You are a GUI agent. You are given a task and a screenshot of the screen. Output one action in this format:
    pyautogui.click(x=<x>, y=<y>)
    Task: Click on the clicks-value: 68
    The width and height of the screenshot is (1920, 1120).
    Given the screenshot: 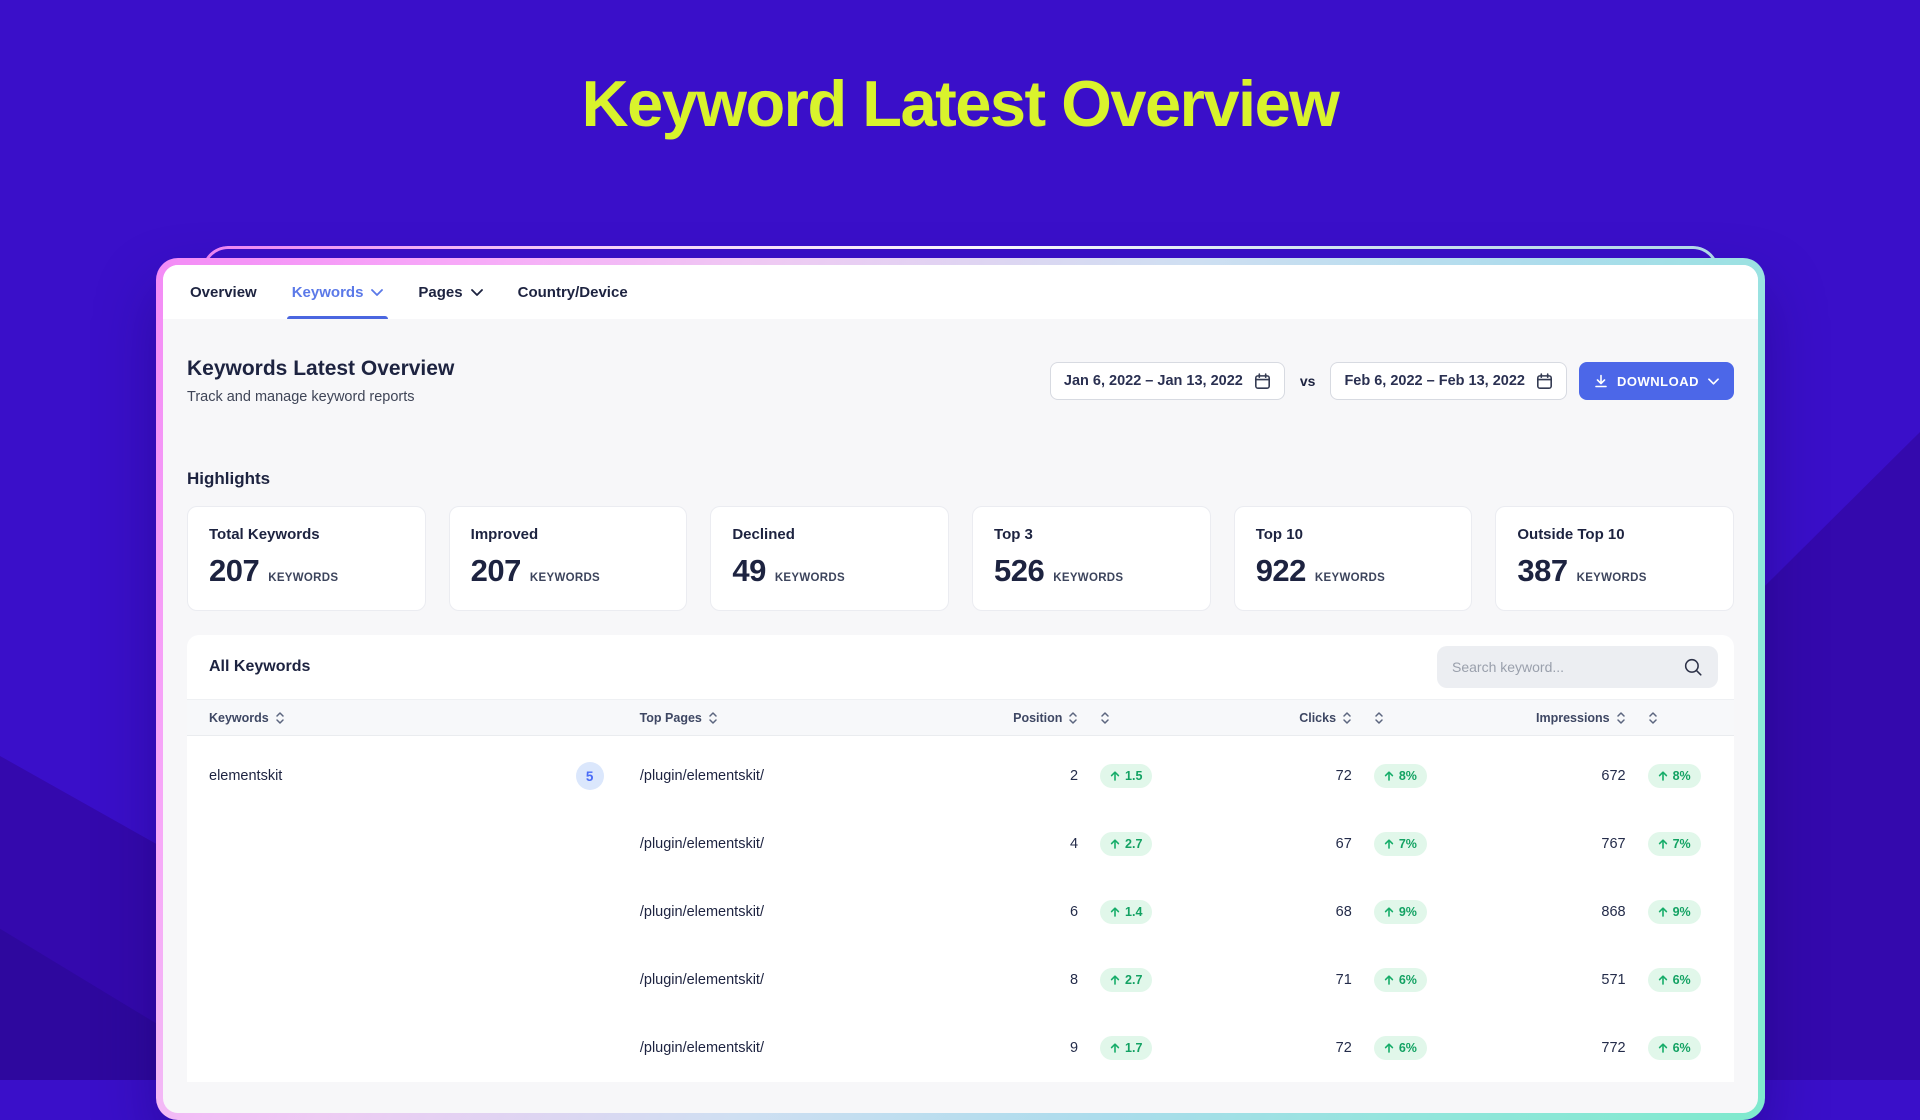 What is the action you would take?
    pyautogui.click(x=1343, y=912)
    